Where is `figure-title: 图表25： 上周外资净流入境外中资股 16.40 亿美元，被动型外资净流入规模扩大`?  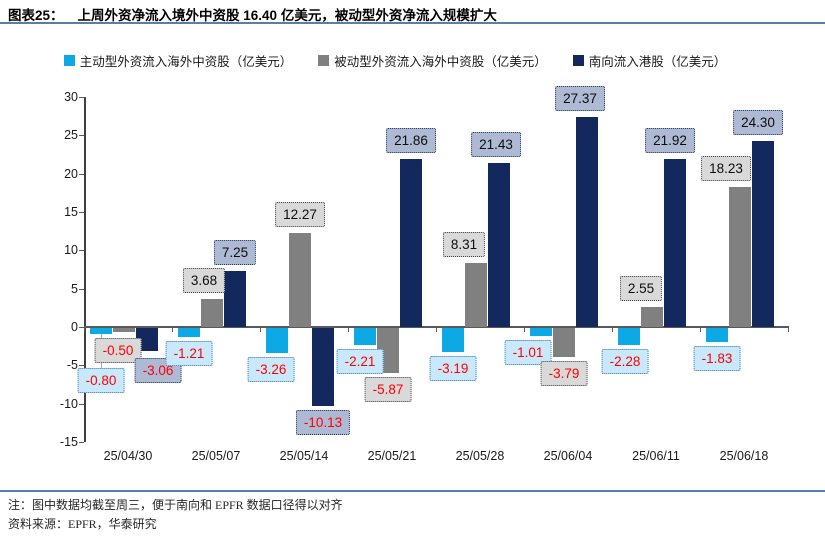 figure-title: 图表25： 上周外资净流入境外中资股 16.40 亿美元，被动型外资净流入规模扩大 is located at coordinates (252, 14).